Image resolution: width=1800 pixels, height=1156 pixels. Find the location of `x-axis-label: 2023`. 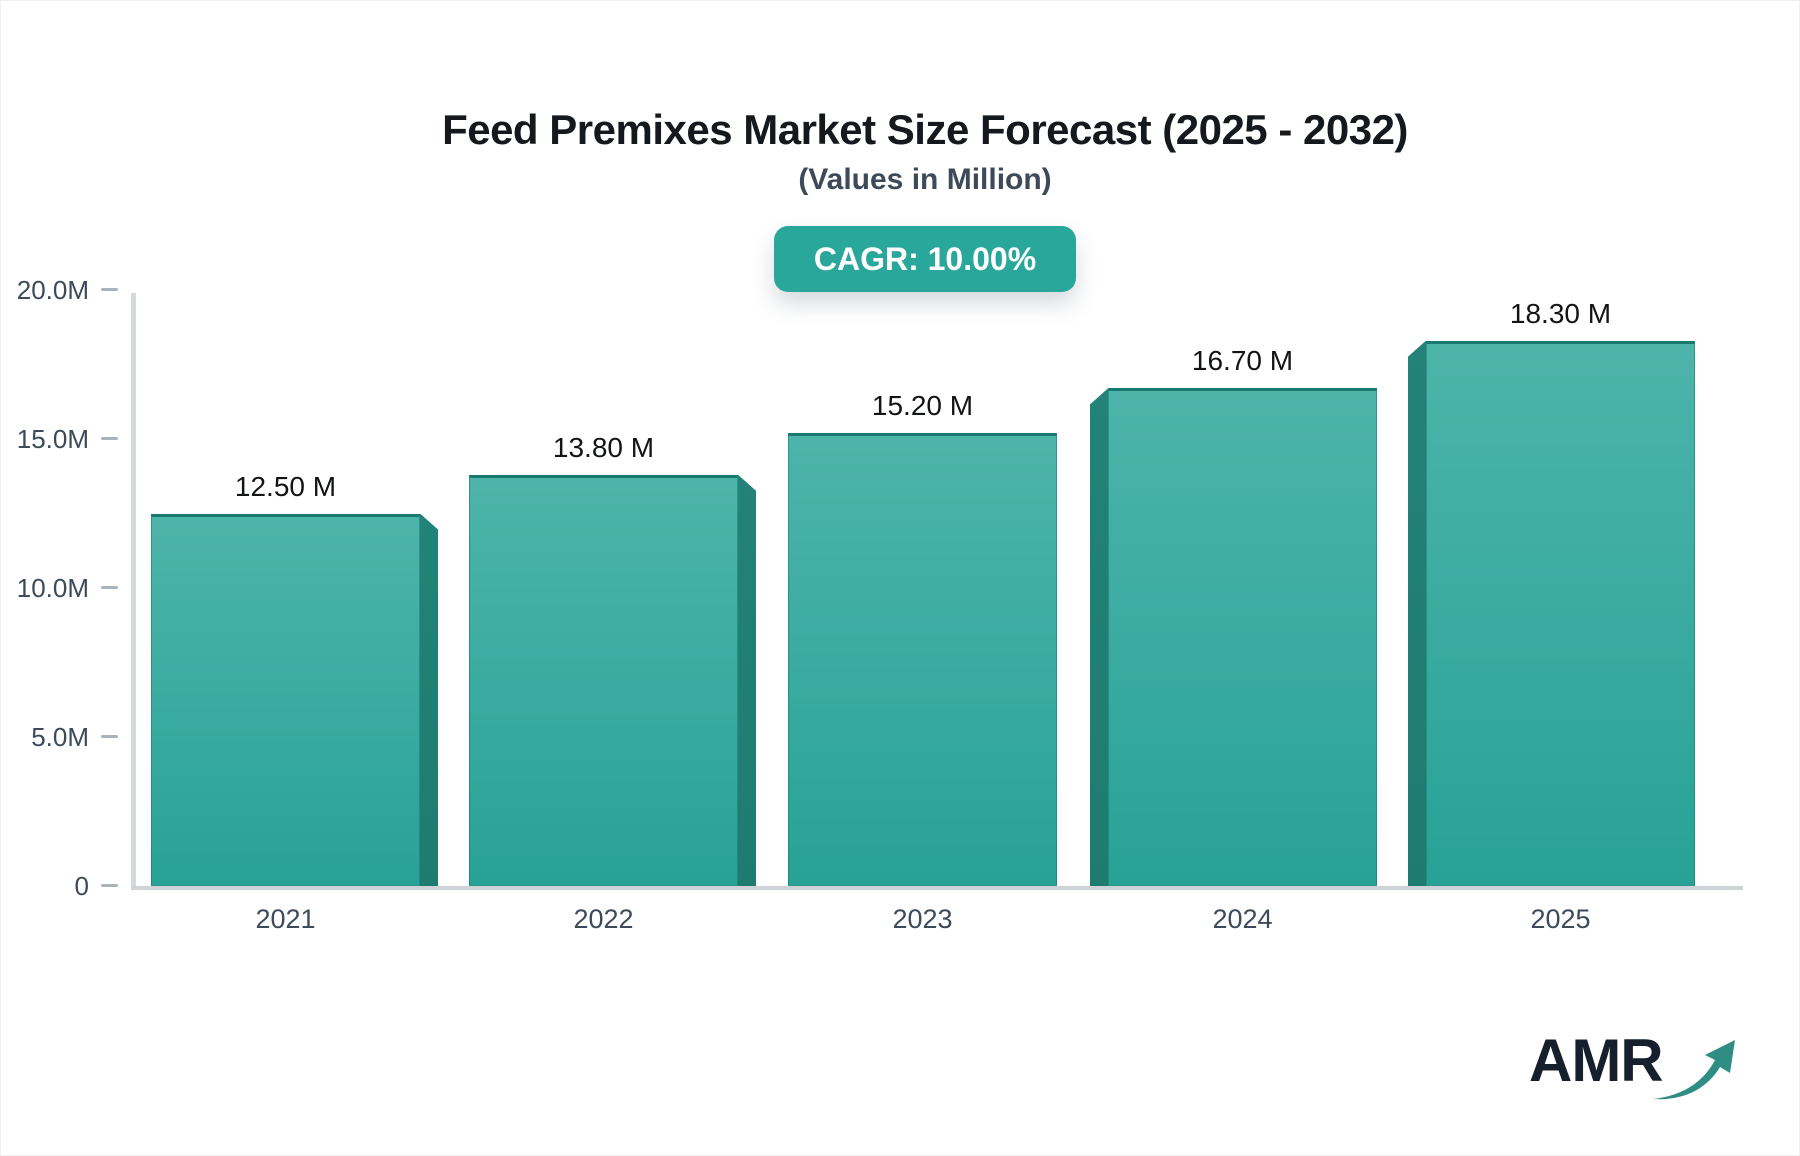

x-axis-label: 2023 is located at coordinates (922, 919).